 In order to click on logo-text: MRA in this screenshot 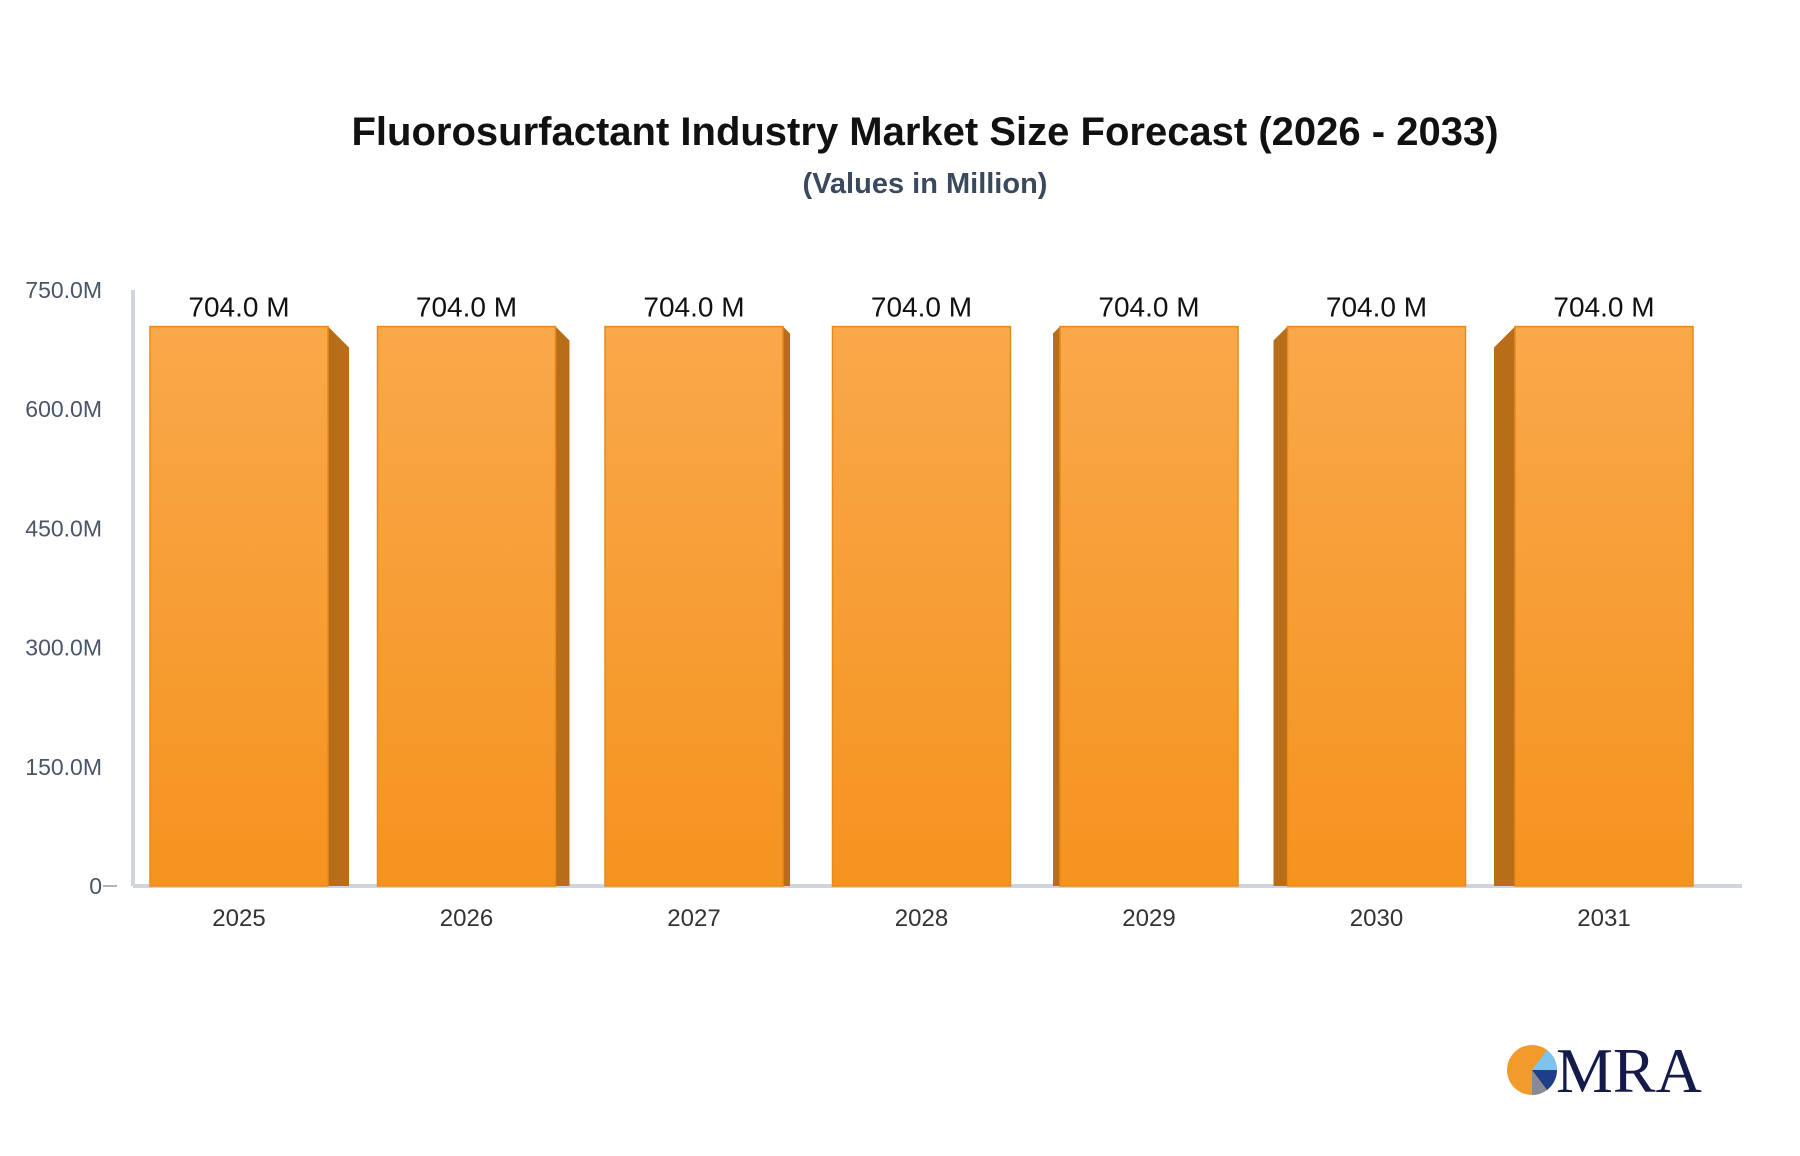, I will do `click(1629, 1070)`.